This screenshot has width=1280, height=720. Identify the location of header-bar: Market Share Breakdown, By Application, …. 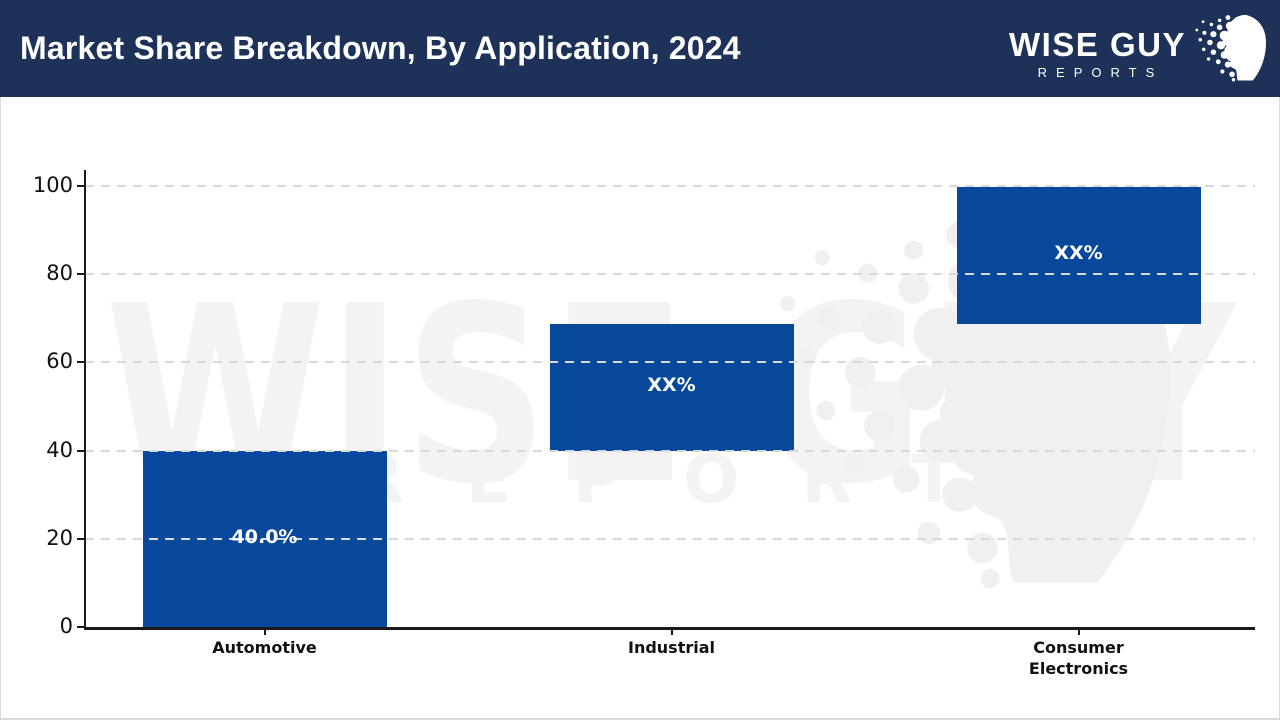
(640, 48).